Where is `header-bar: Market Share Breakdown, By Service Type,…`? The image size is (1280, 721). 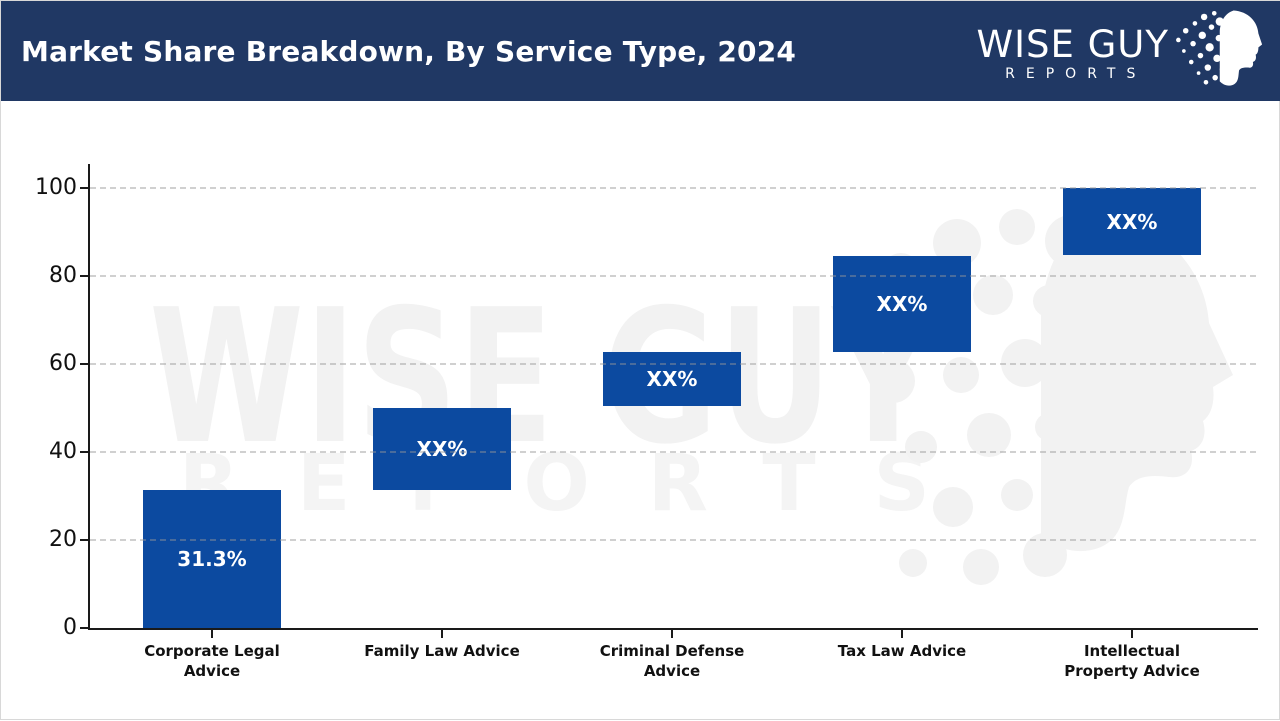 header-bar: Market Share Breakdown, By Service Type,… is located at coordinates (640, 51).